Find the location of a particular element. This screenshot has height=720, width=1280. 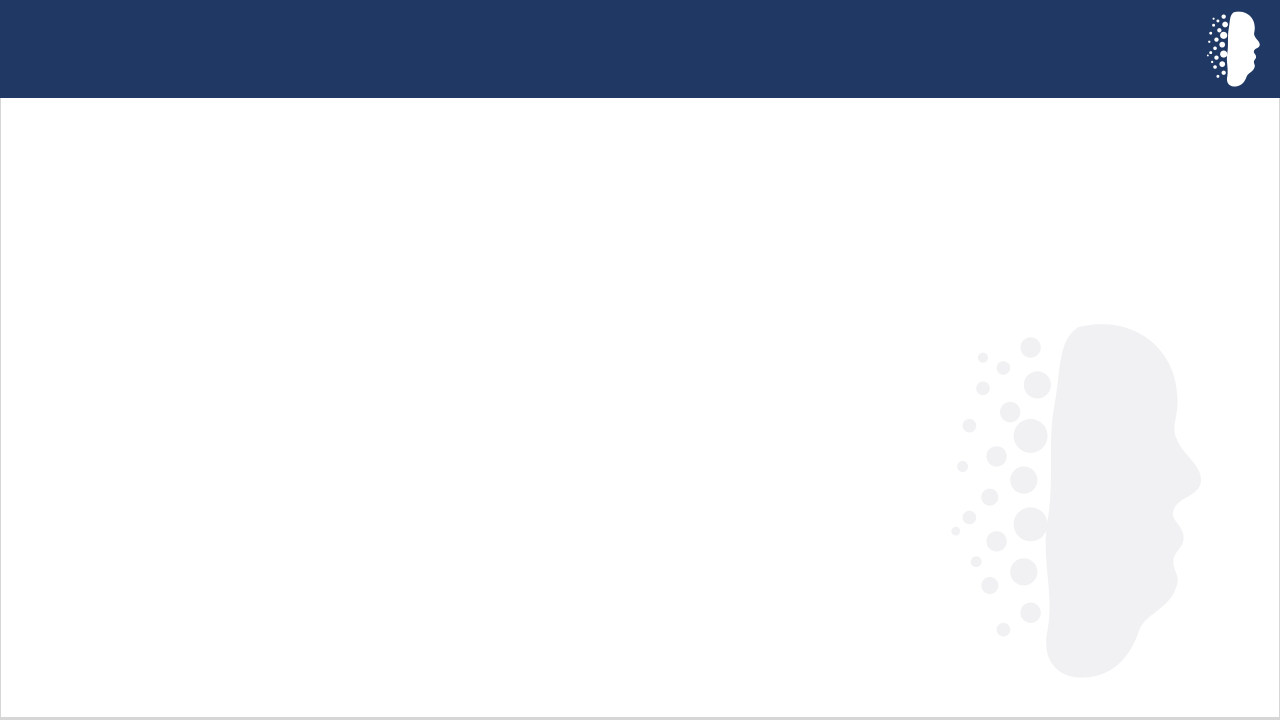

wiseguy-head-icon is located at coordinates (1228, 49).